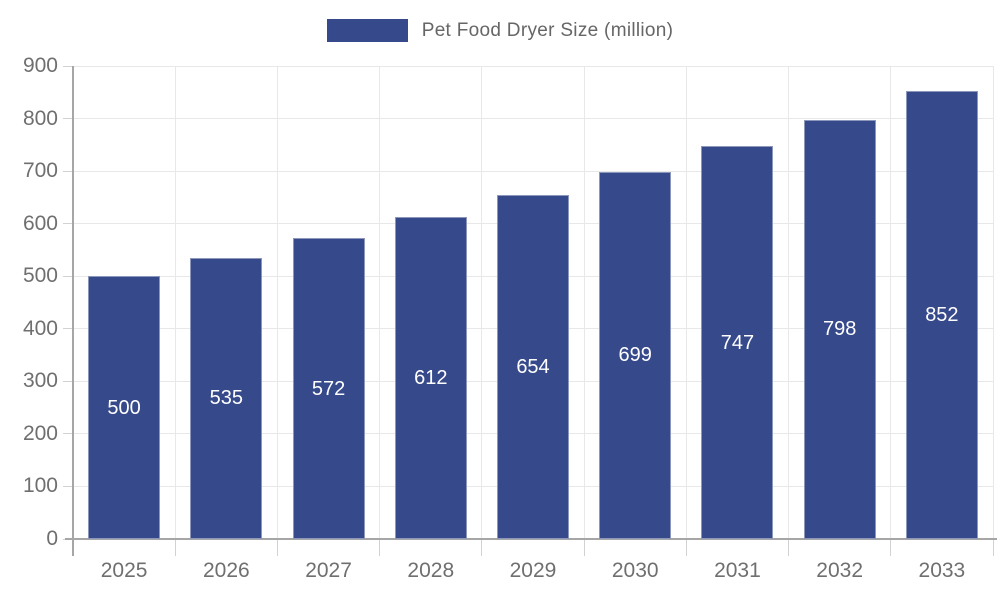 This screenshot has height=600, width=1000. Describe the element at coordinates (124, 570) in the screenshot. I see `x-axis-tick-label-2025: 2025` at that location.